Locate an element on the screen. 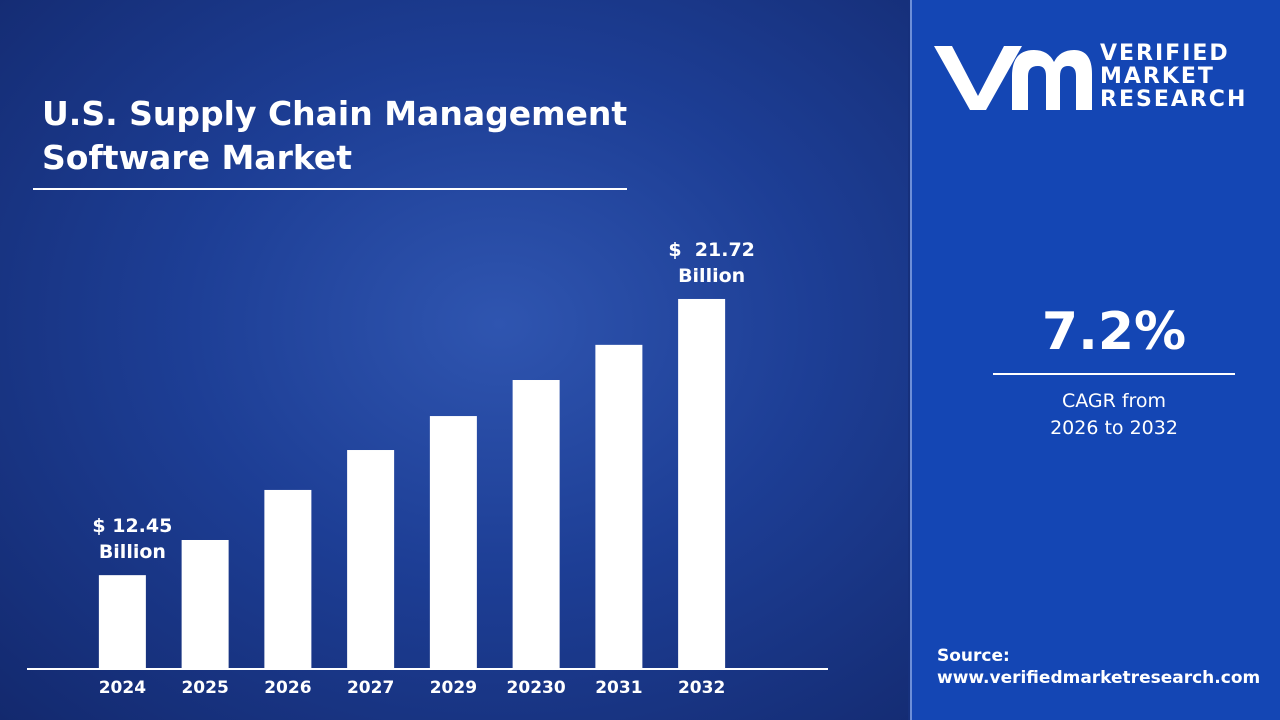 Image resolution: width=1280 pixels, height=720 pixels. source-url: www.verifiedmarketresearch.com is located at coordinates (1099, 678).